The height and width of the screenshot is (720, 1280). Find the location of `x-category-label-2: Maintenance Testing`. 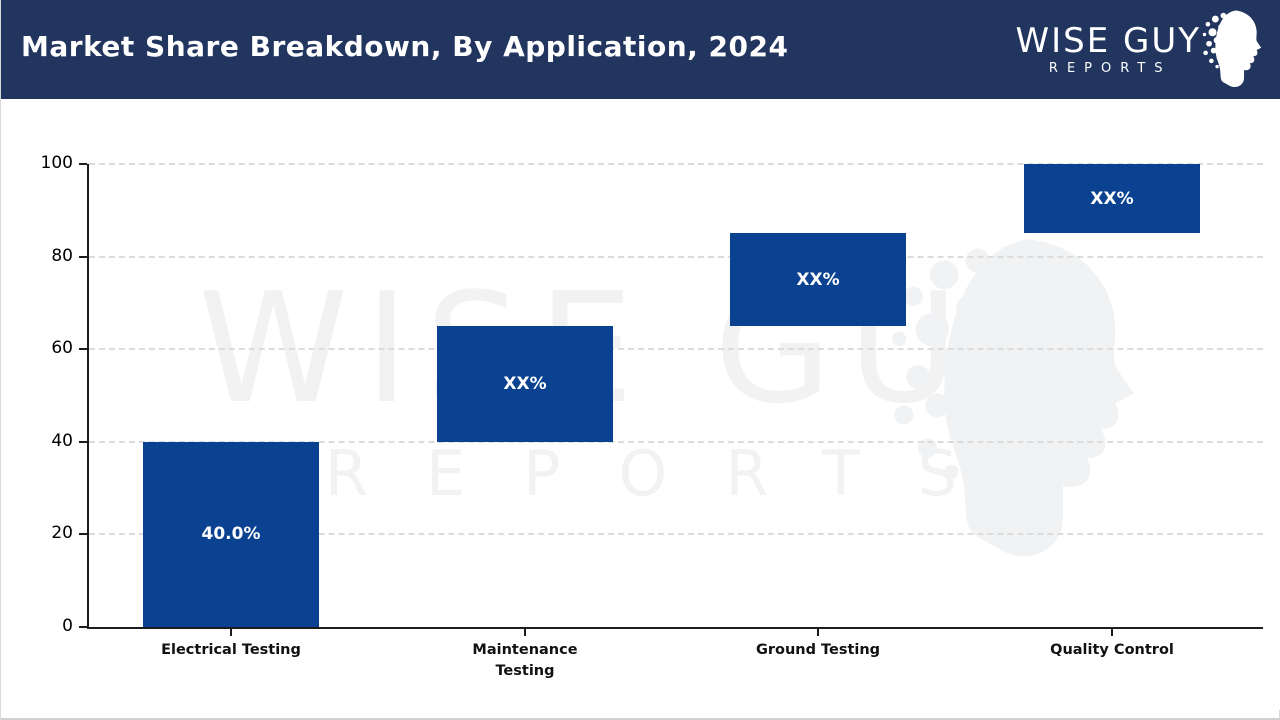

x-category-label-2: Maintenance Testing is located at coordinates (525, 661).